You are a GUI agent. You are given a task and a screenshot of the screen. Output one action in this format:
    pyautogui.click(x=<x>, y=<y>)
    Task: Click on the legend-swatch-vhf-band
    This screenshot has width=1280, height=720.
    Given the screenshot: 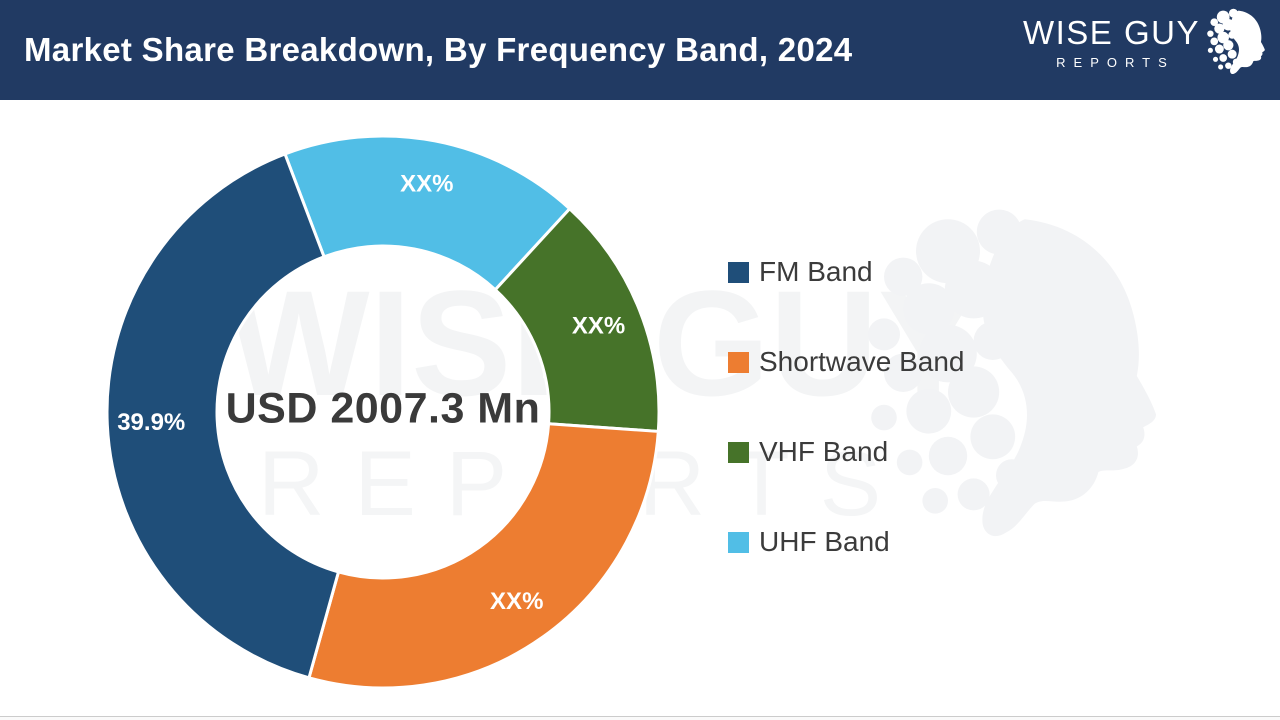 What is the action you would take?
    pyautogui.click(x=738, y=452)
    